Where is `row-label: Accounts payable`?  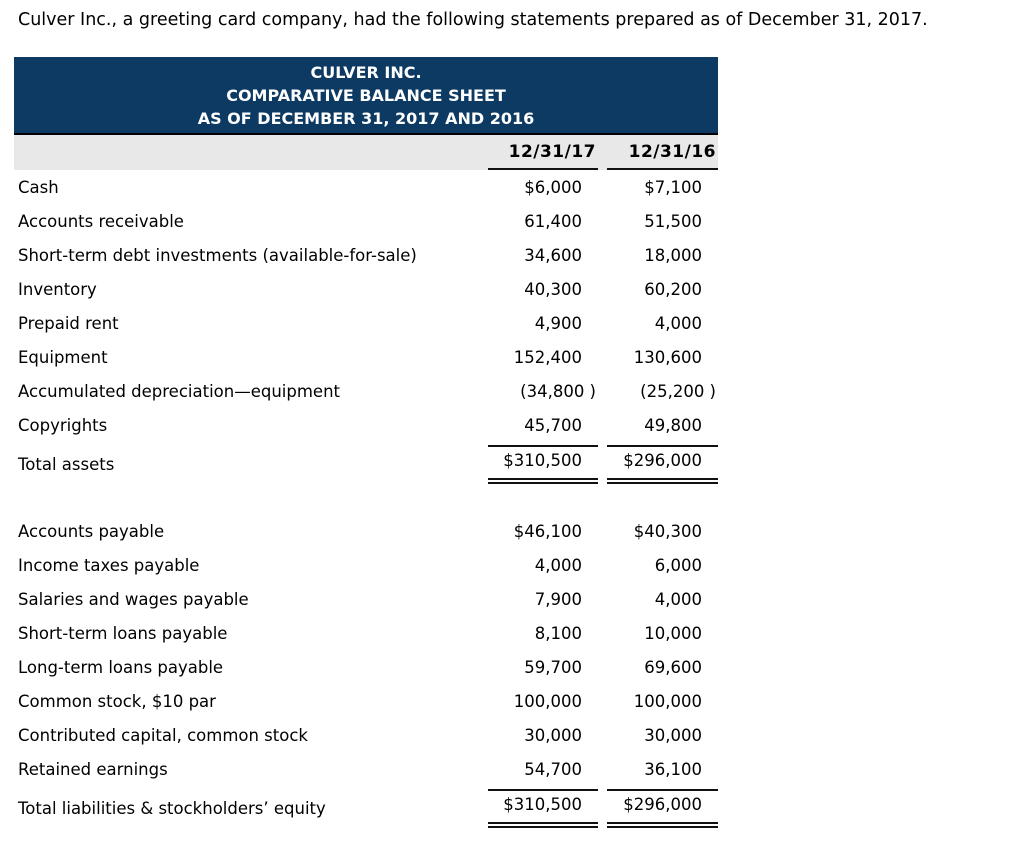 row-label: Accounts payable is located at coordinates (91, 531).